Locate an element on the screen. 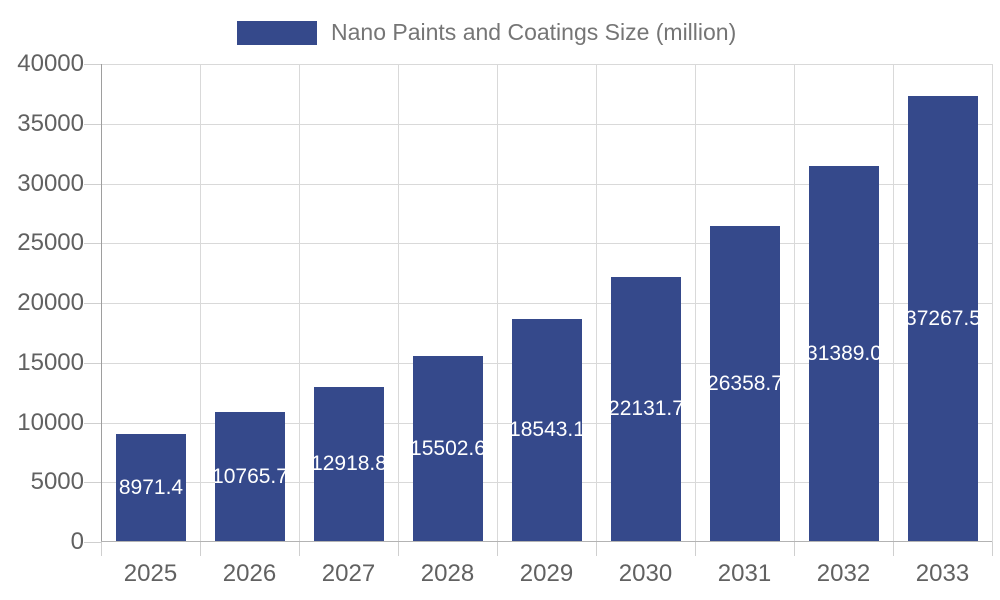  bar-value-label: 22131.7 is located at coordinates (646, 408).